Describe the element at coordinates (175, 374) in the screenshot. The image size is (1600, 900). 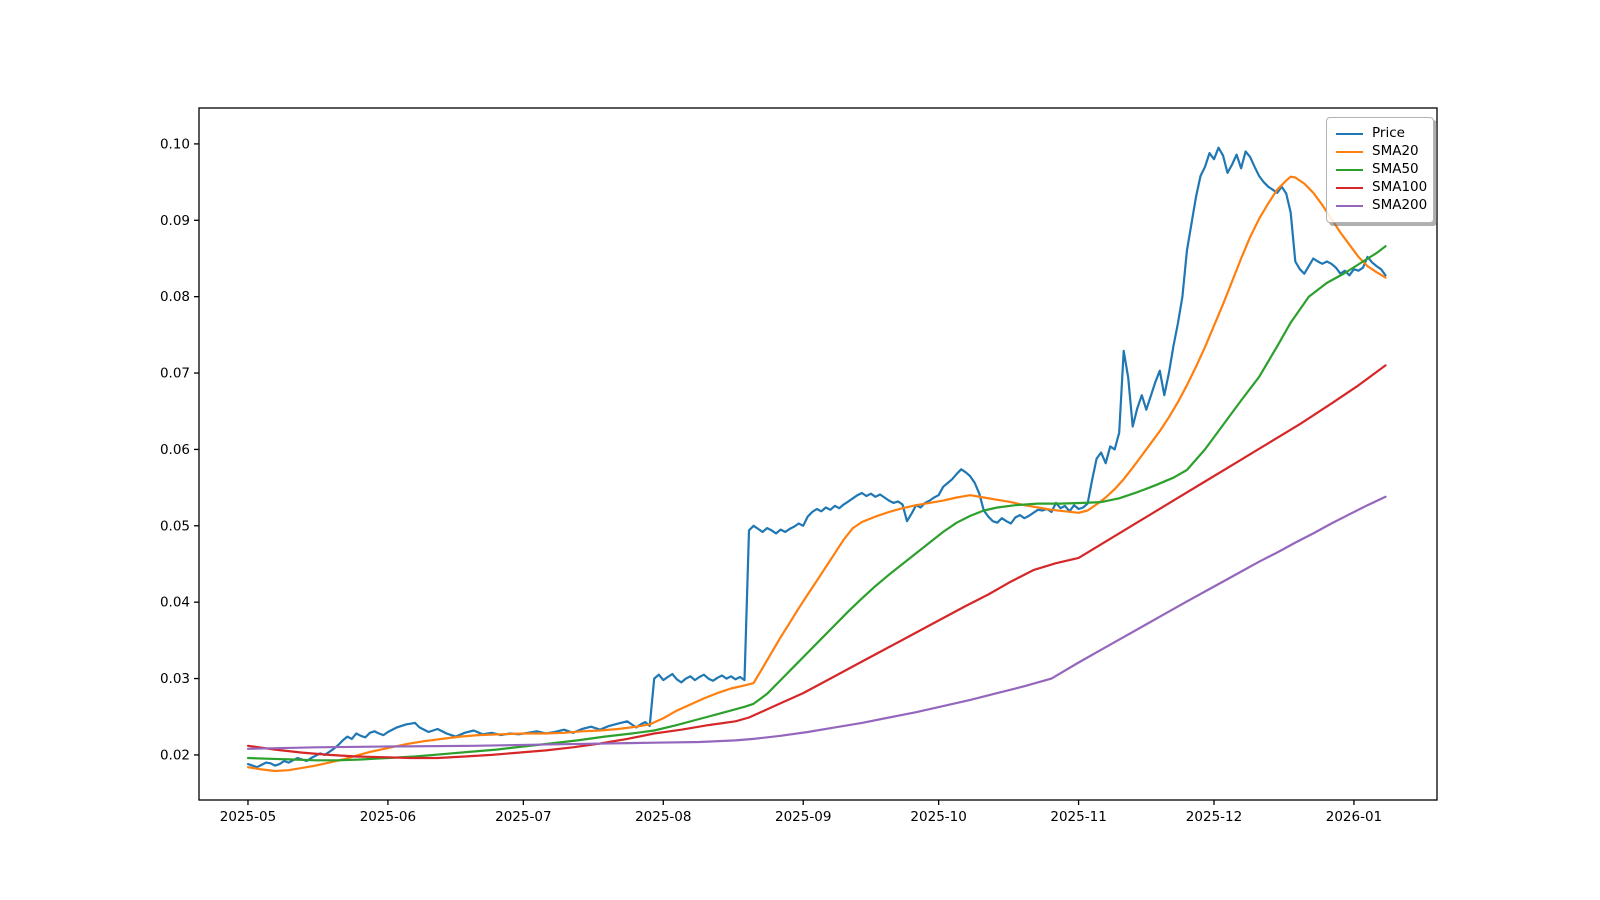
I see `y-tick-label: 0.07` at that location.